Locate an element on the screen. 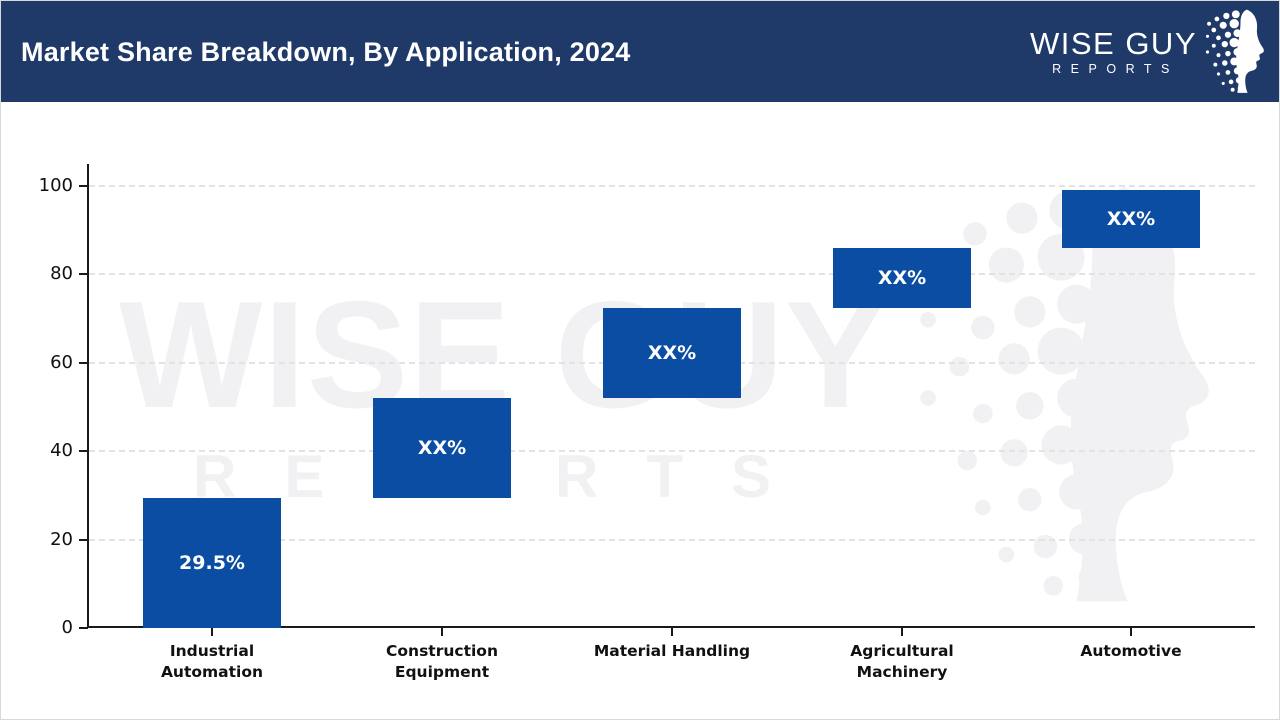 The height and width of the screenshot is (720, 1280). bar-value-label: 29.5% is located at coordinates (212, 562).